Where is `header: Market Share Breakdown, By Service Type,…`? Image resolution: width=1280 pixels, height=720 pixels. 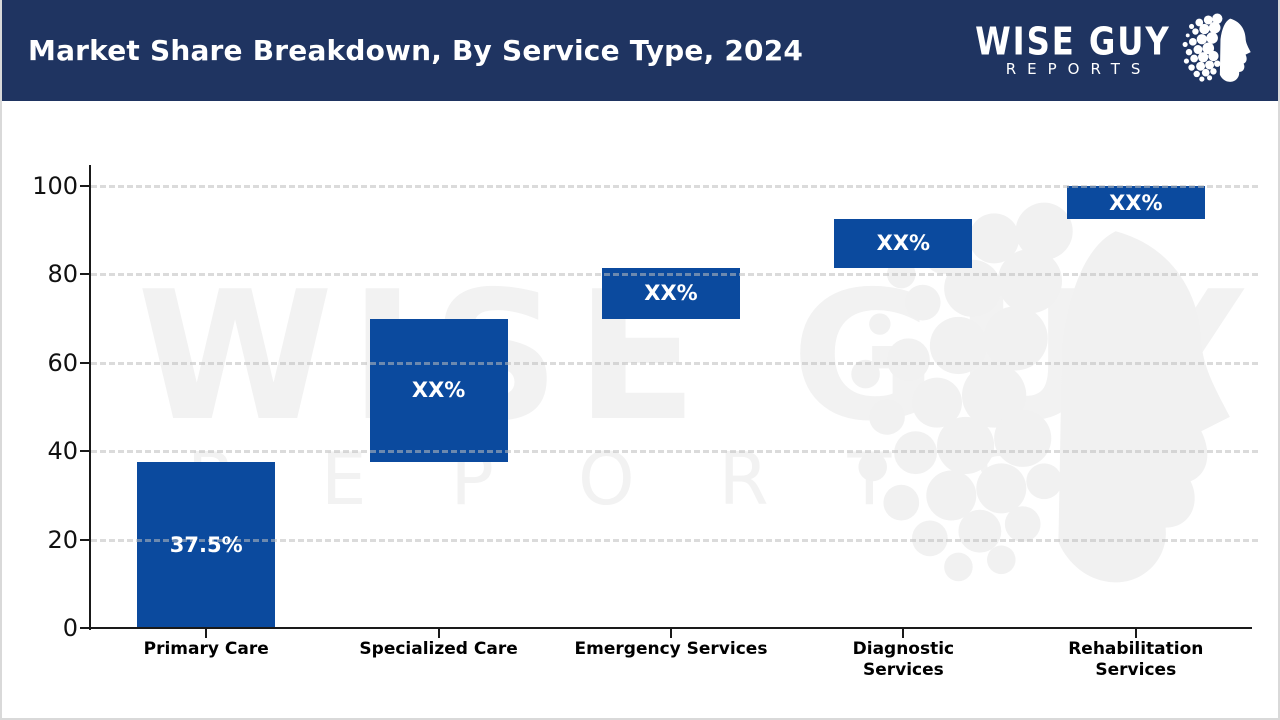
header: Market Share Breakdown, By Service Type,… is located at coordinates (640, 50).